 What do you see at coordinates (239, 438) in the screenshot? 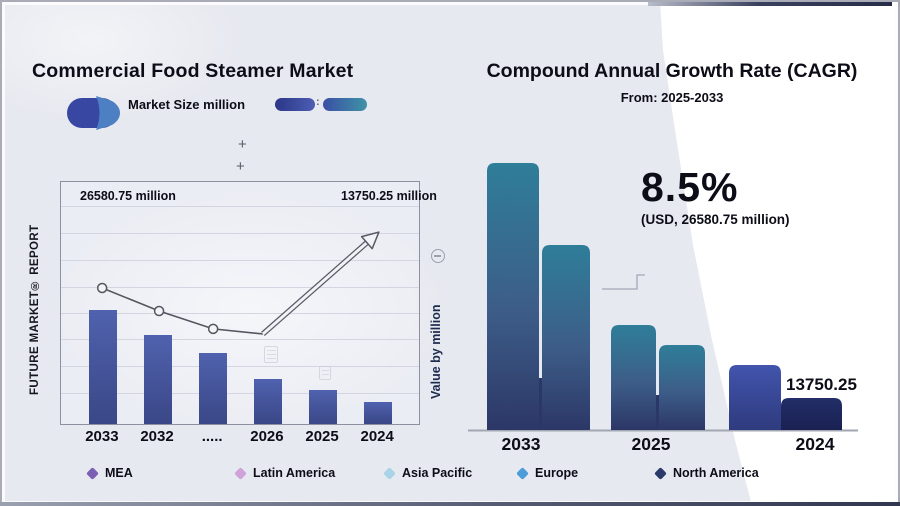
I see `year-axis-labels: 2033 2032..... 2026 2025 2024` at bounding box center [239, 438].